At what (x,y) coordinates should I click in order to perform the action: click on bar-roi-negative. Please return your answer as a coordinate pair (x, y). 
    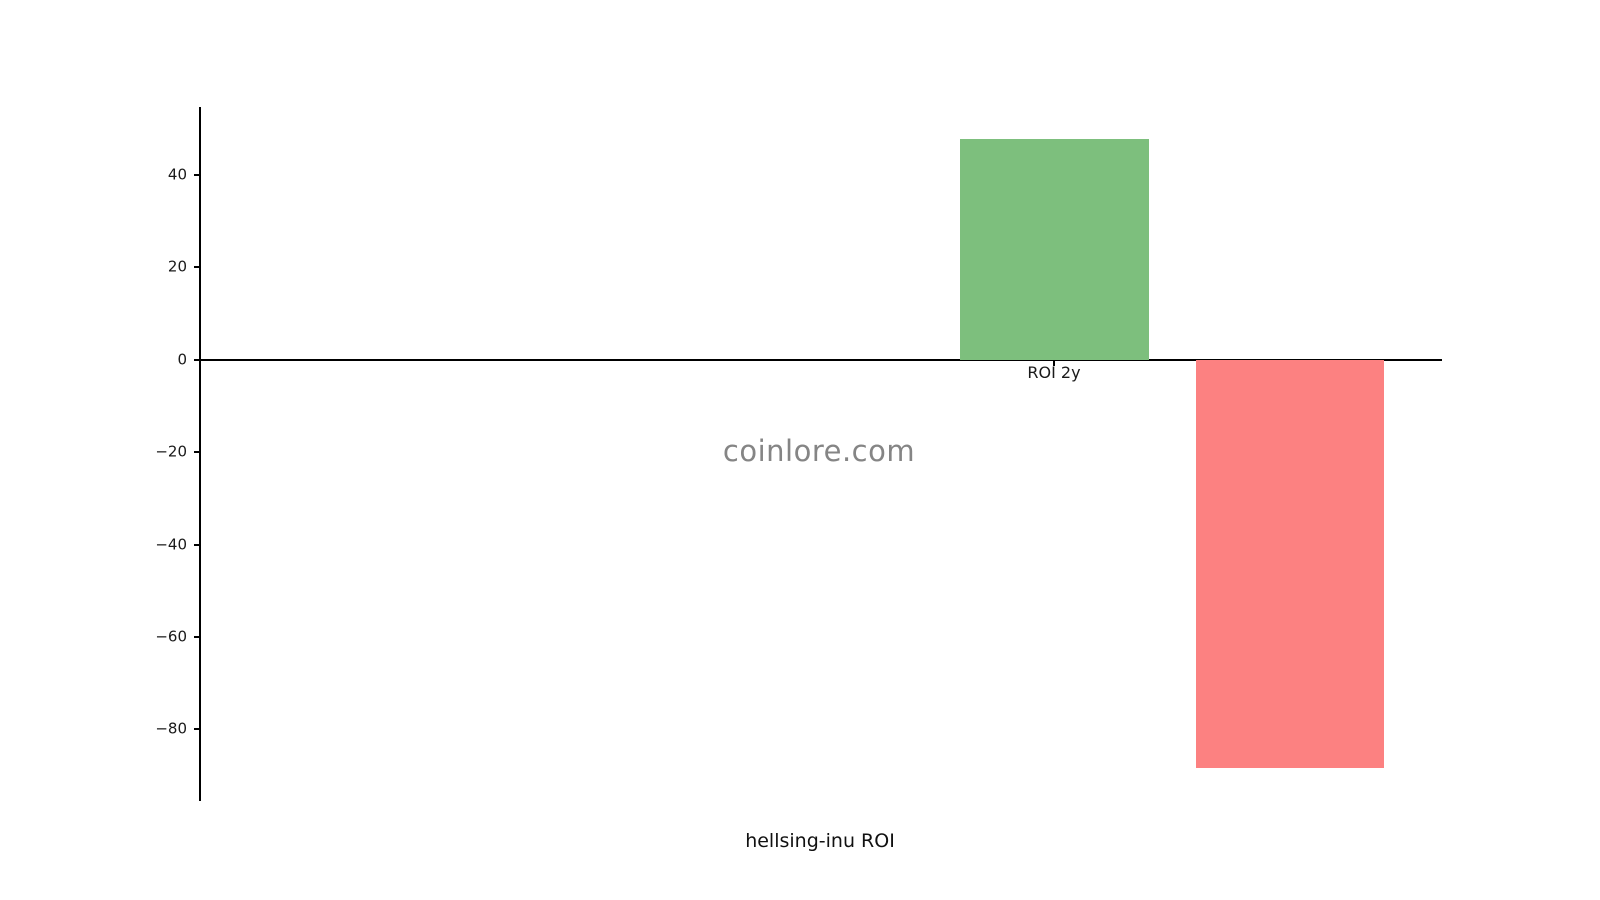
    Looking at the image, I should click on (1290, 564).